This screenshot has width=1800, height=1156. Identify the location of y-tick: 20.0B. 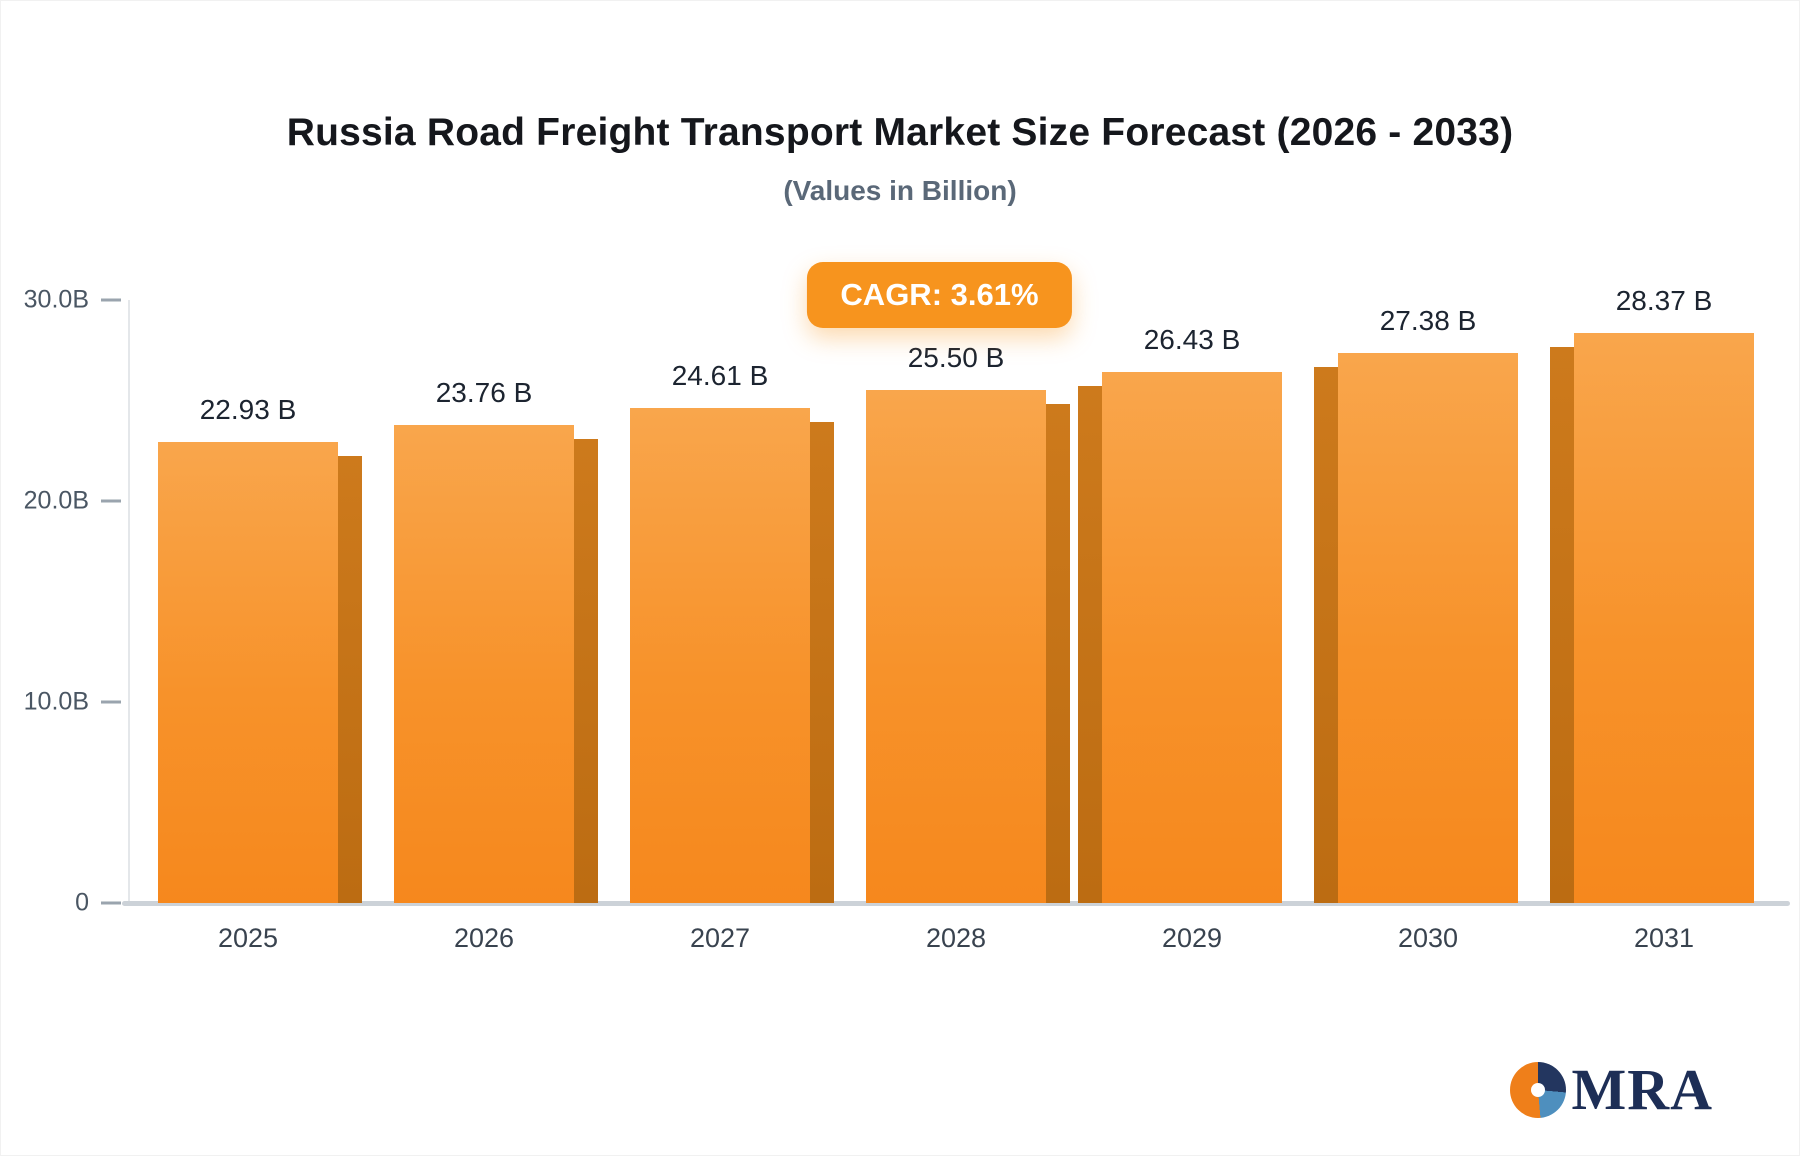
(77, 501).